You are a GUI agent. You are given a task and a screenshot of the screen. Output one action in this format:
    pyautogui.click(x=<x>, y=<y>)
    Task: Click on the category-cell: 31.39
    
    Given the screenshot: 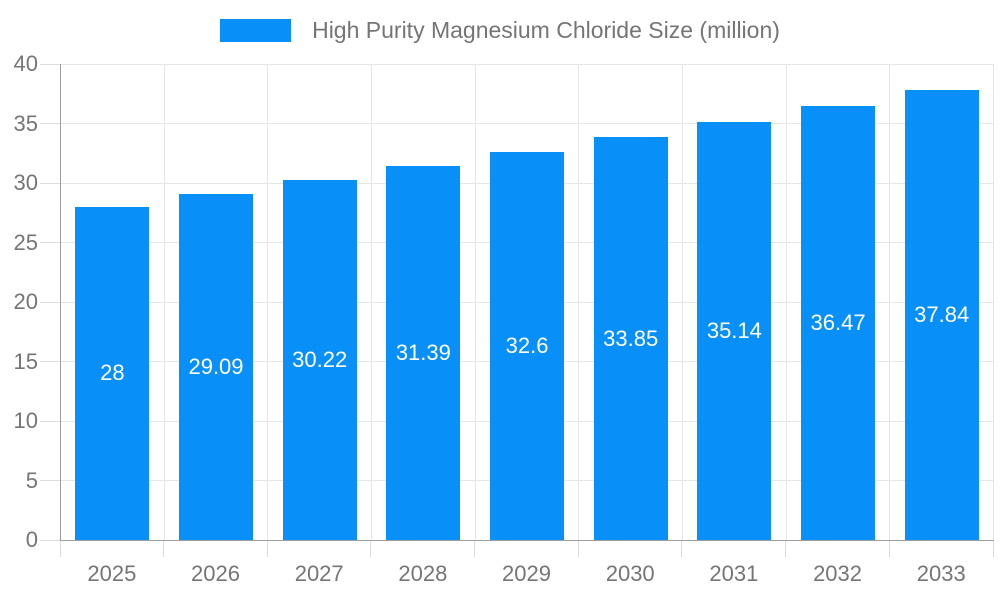 What is the action you would take?
    pyautogui.click(x=424, y=302)
    